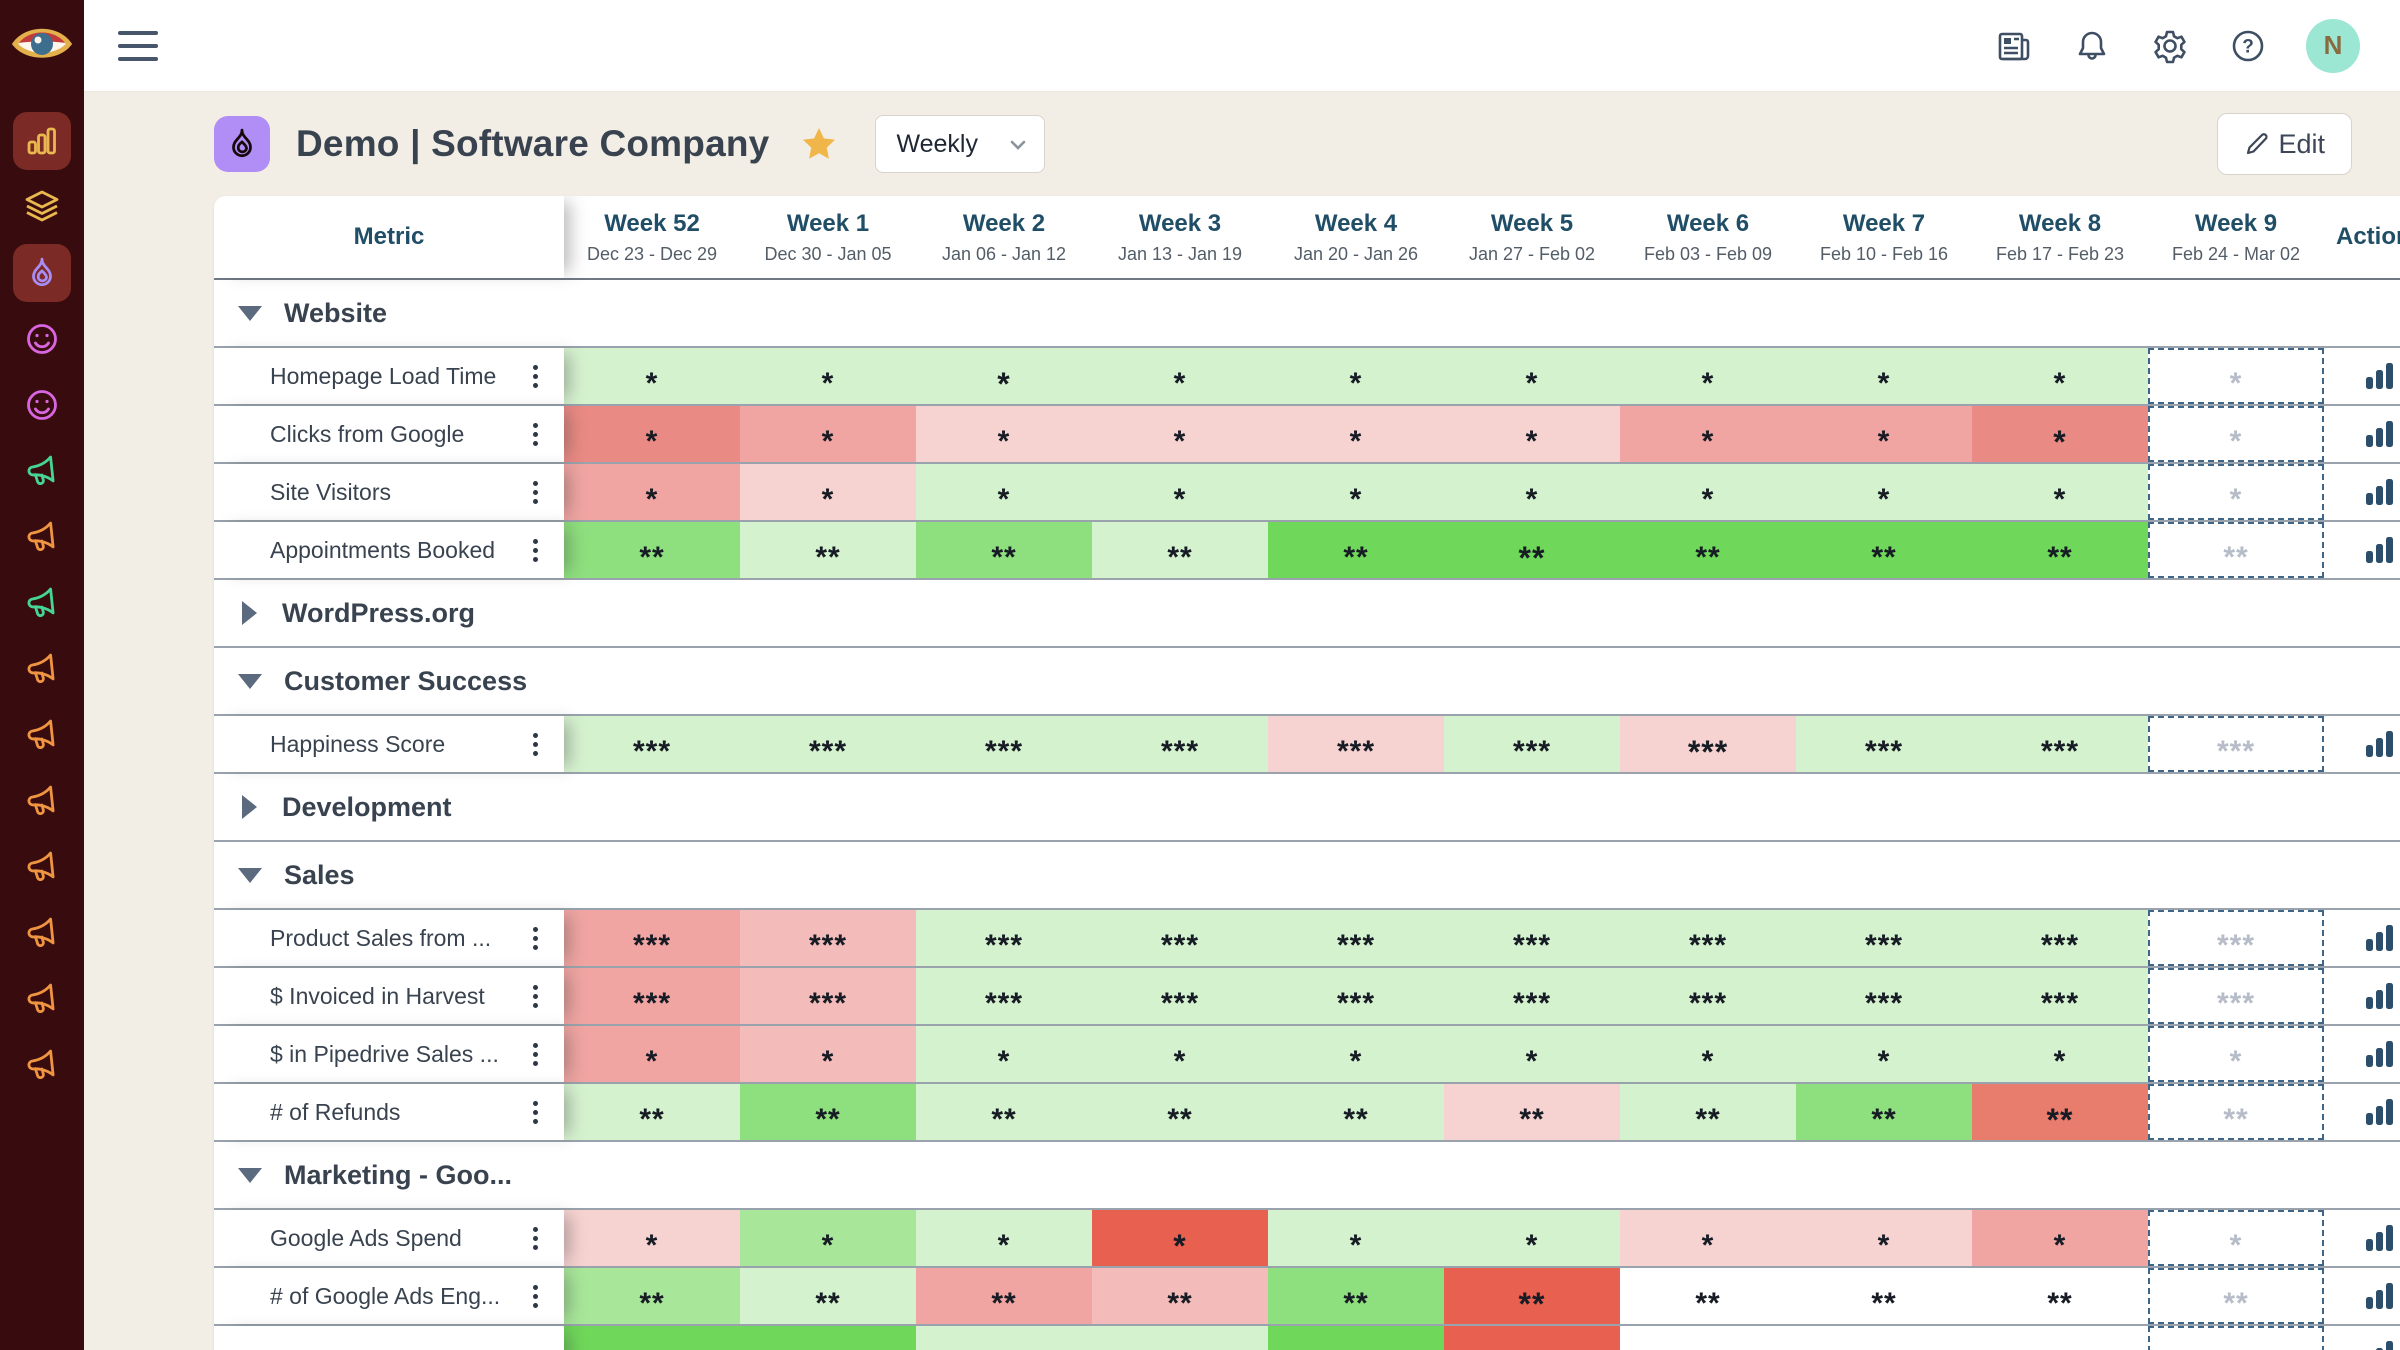  What do you see at coordinates (2170, 46) in the screenshot?
I see `gear-icon` at bounding box center [2170, 46].